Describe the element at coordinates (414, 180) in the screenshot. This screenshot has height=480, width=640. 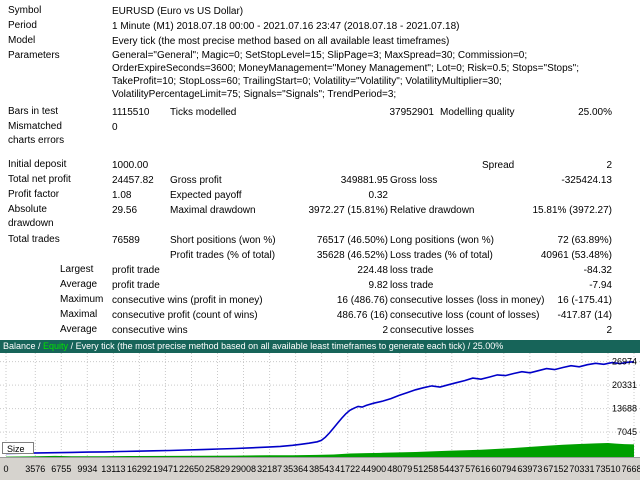
I see `grossloss-label: Gross loss` at that location.